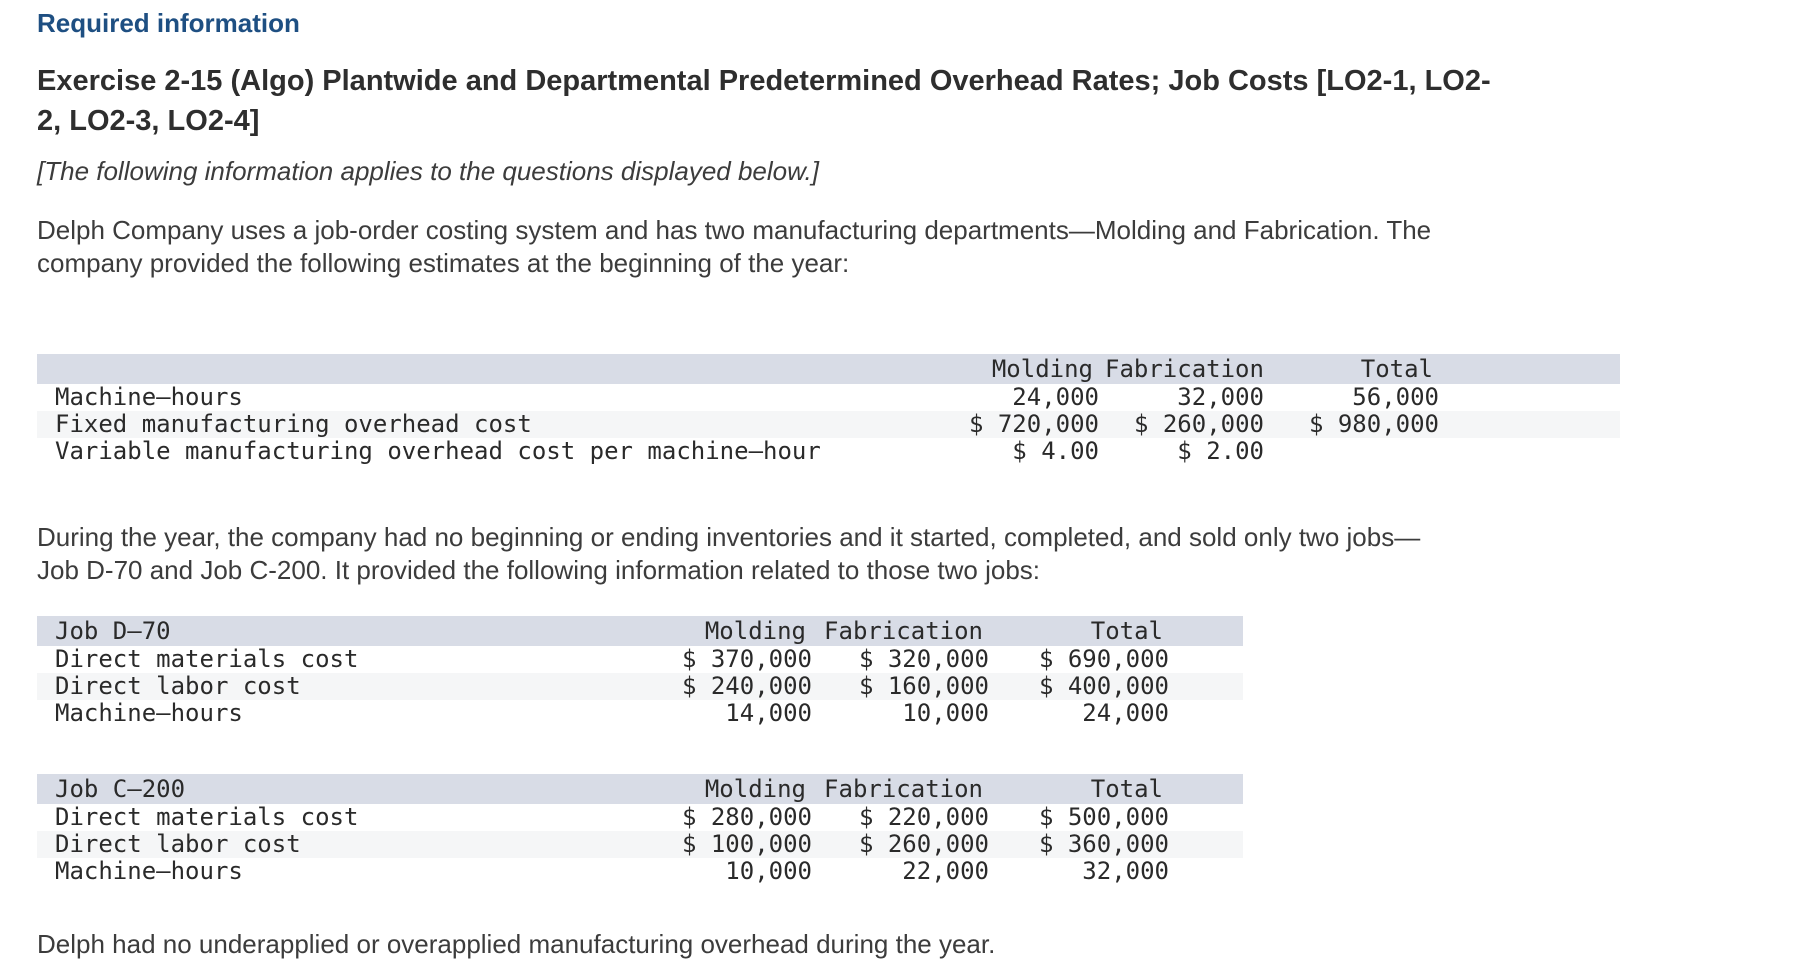 The image size is (1812, 978). What do you see at coordinates (746, 686) in the screenshot?
I see `cell-molding: $ 240,000` at bounding box center [746, 686].